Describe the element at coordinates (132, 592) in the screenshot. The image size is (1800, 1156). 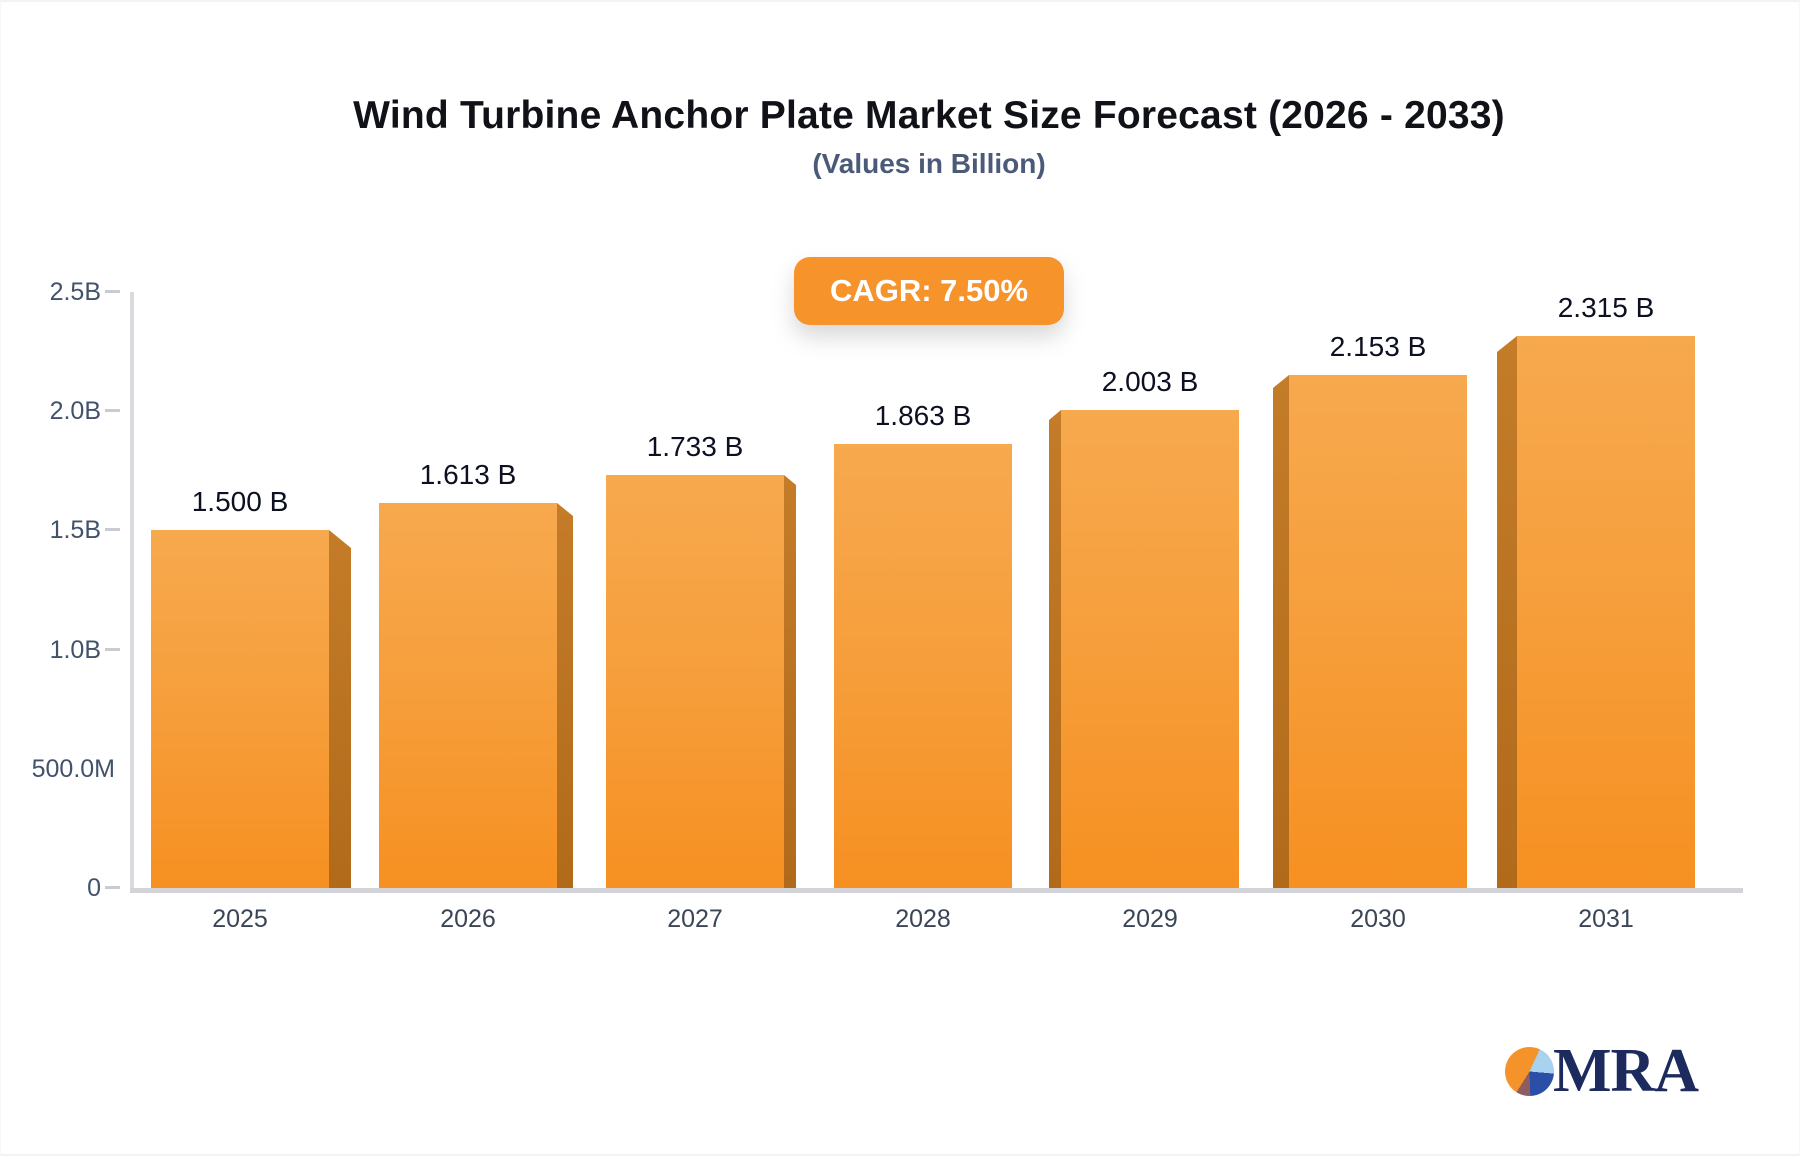
I see `y-axis-line` at that location.